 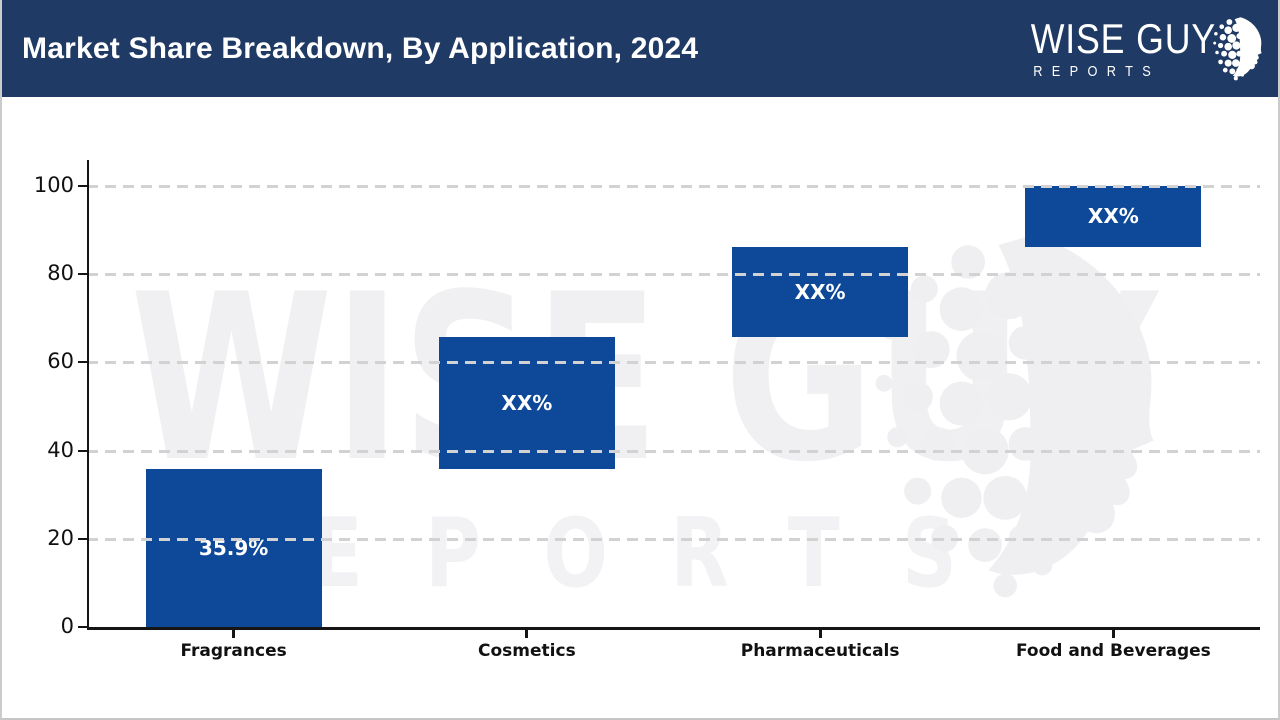 What do you see at coordinates (1237, 48) in the screenshot?
I see `wiseguy-face-icon` at bounding box center [1237, 48].